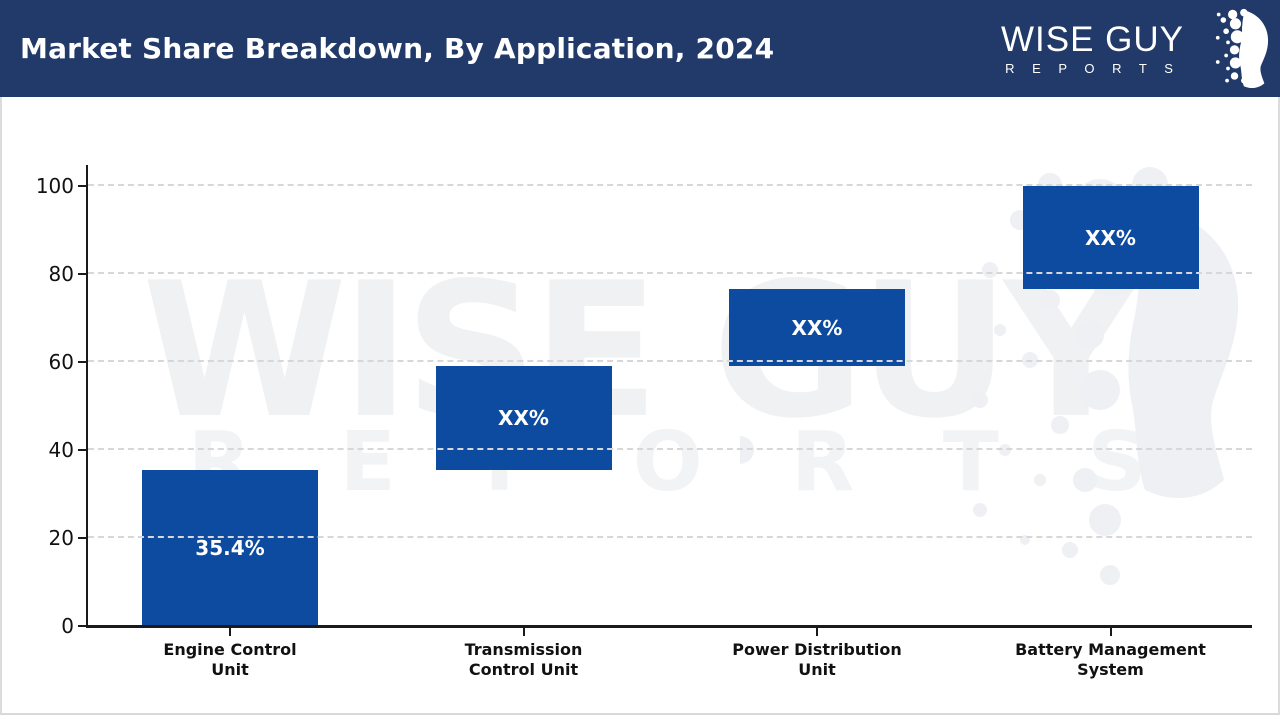 This screenshot has width=1280, height=720. Describe the element at coordinates (1092, 68) in the screenshot. I see `logo-subtext: R E P O R T S` at that location.